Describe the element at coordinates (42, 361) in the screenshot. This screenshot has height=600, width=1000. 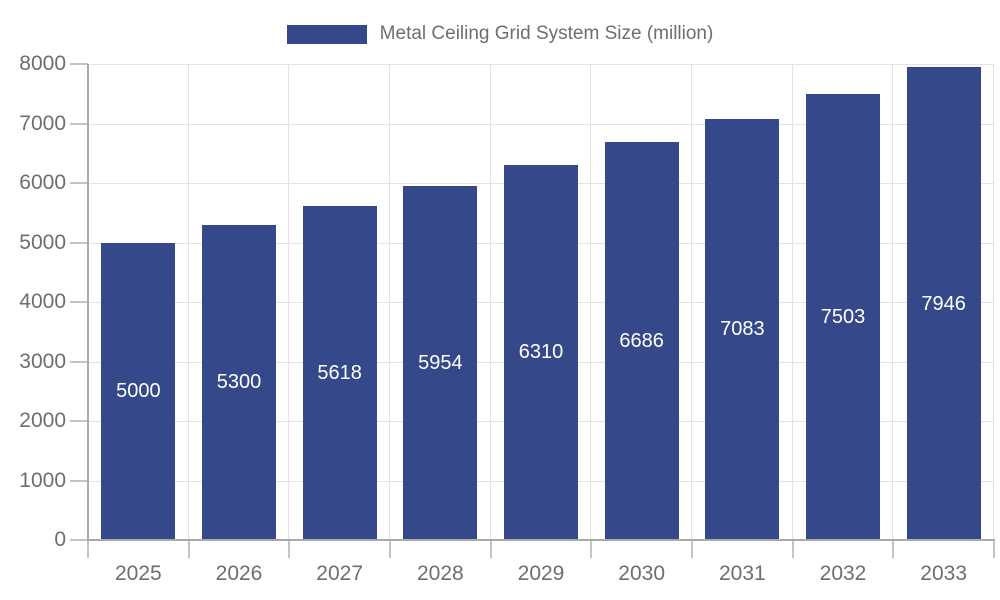
I see `y-tick-label: 3000` at that location.